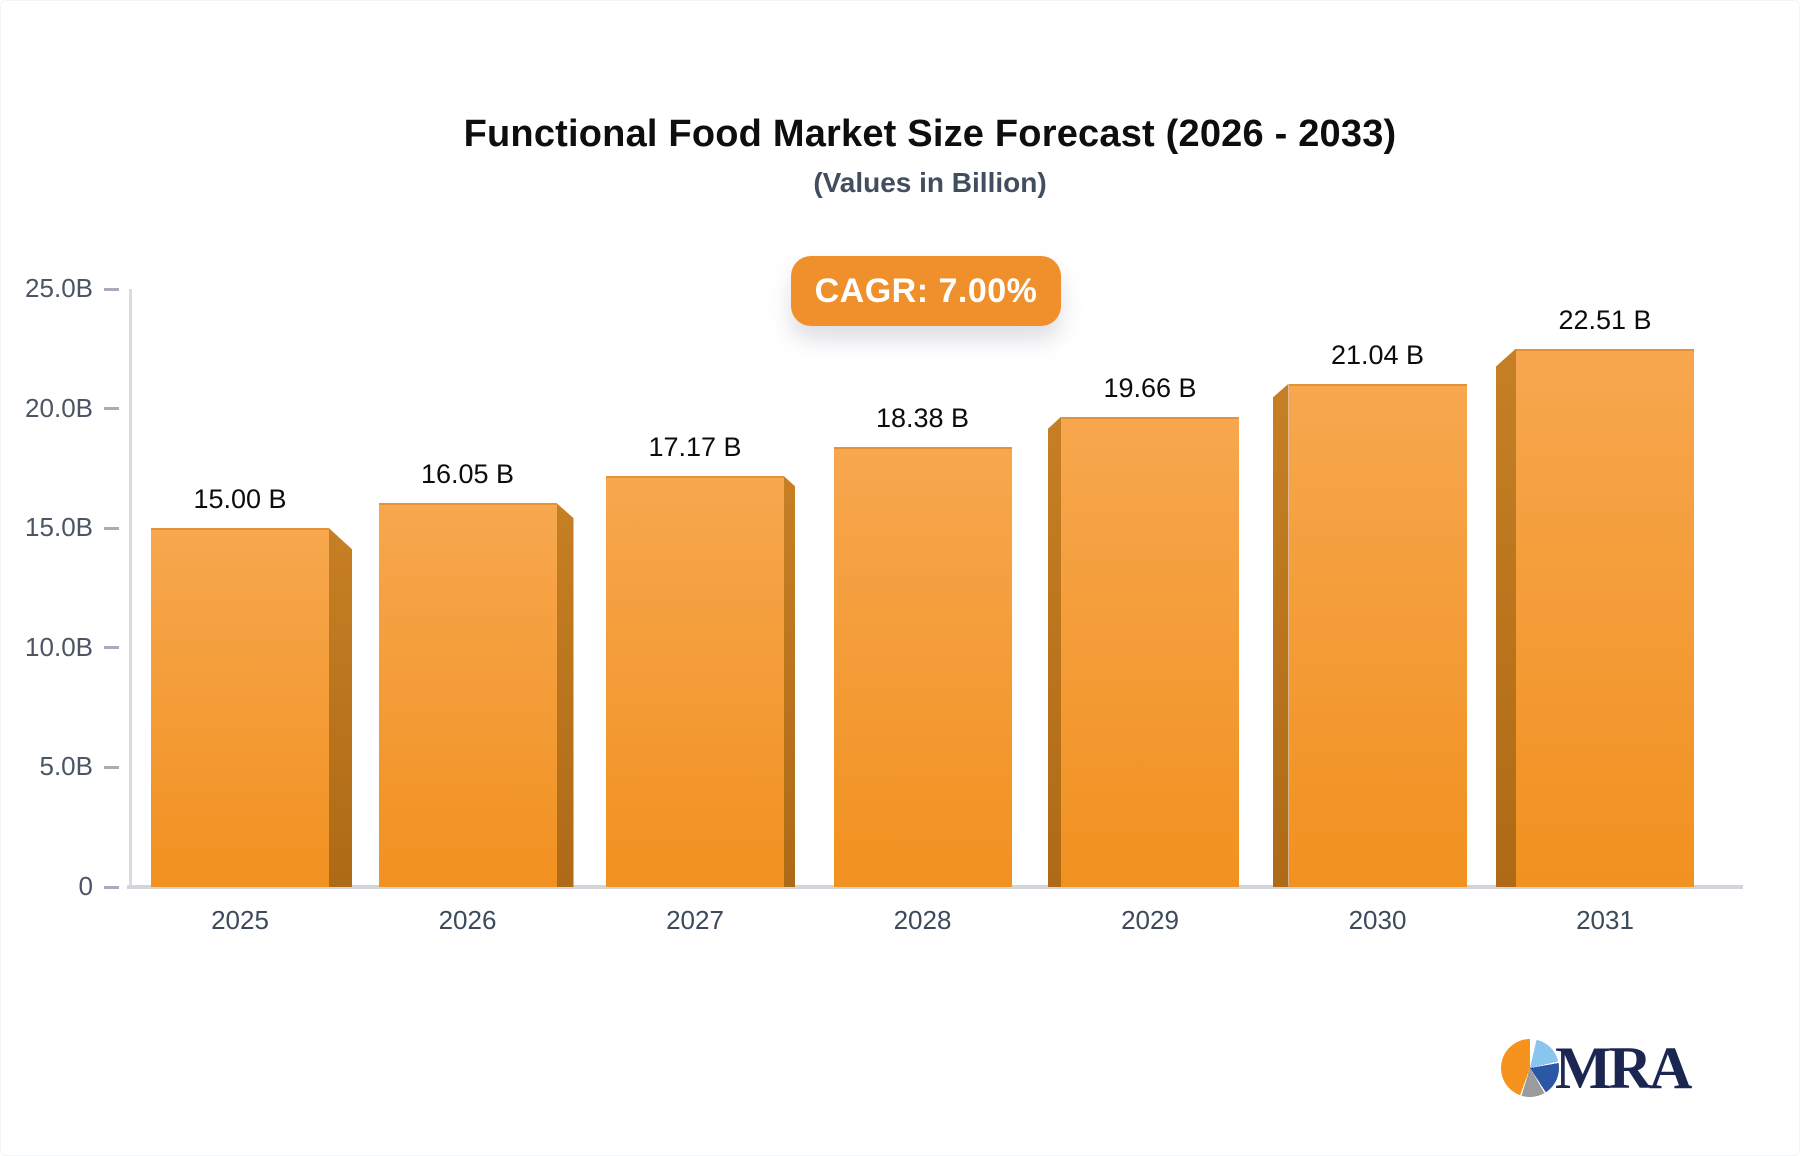 The height and width of the screenshot is (1156, 1800). What do you see at coordinates (59, 288) in the screenshot?
I see `y-tick-label: 25.0B` at bounding box center [59, 288].